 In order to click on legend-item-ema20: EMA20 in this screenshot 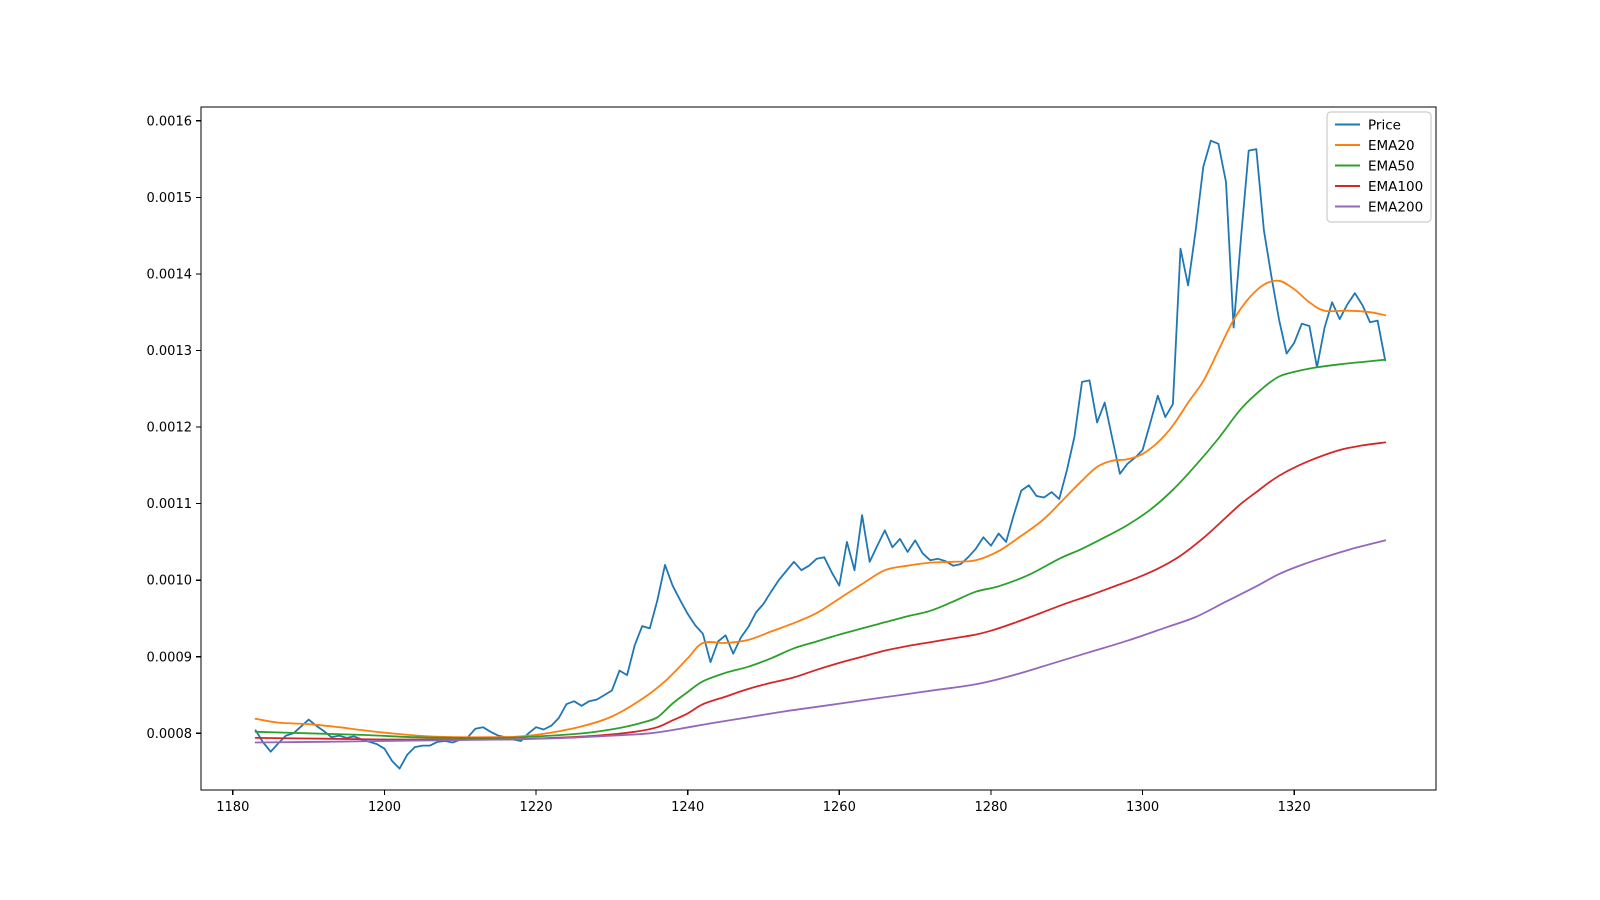, I will do `click(1375, 146)`.